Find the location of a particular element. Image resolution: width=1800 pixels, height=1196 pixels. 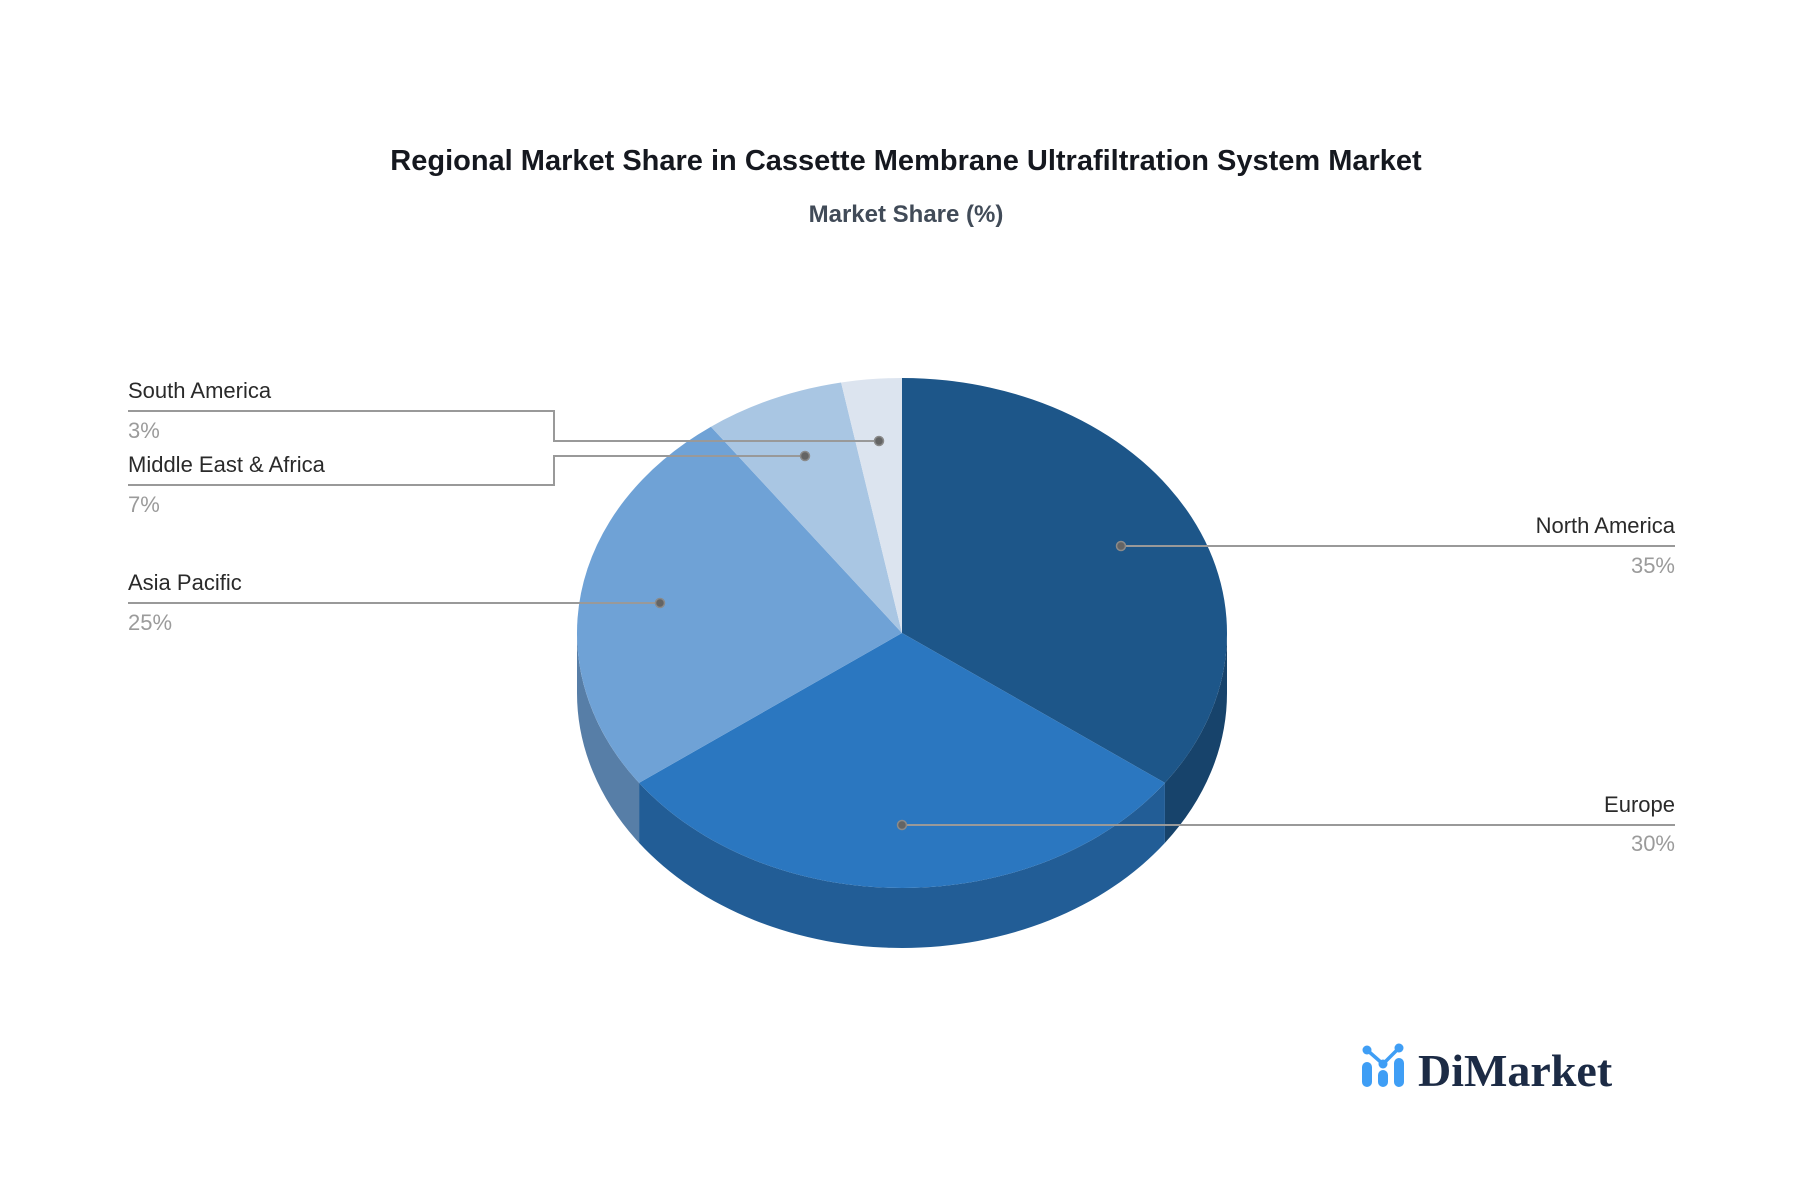

dimarket-logo: DiMarket is located at coordinates (1487, 1069).